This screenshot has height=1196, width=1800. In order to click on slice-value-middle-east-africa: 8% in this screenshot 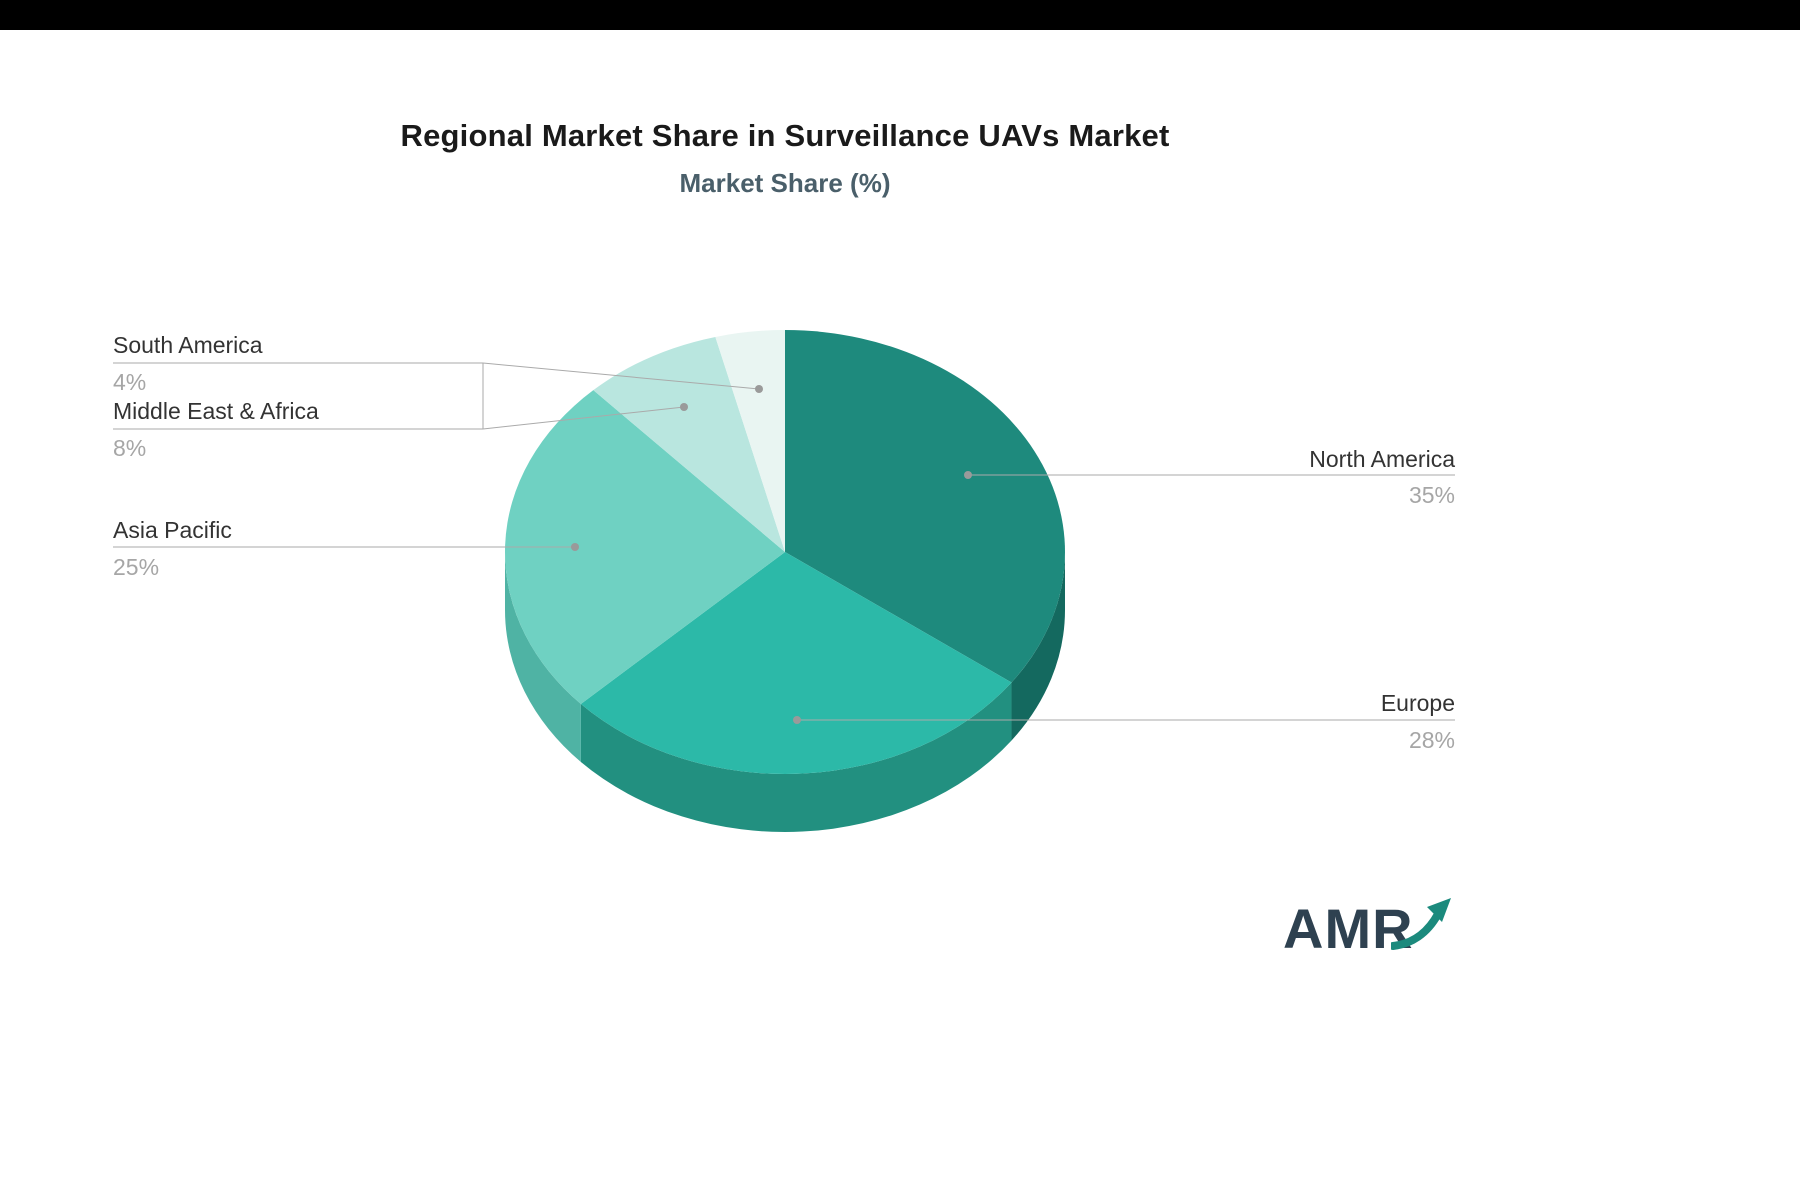, I will do `click(129, 448)`.